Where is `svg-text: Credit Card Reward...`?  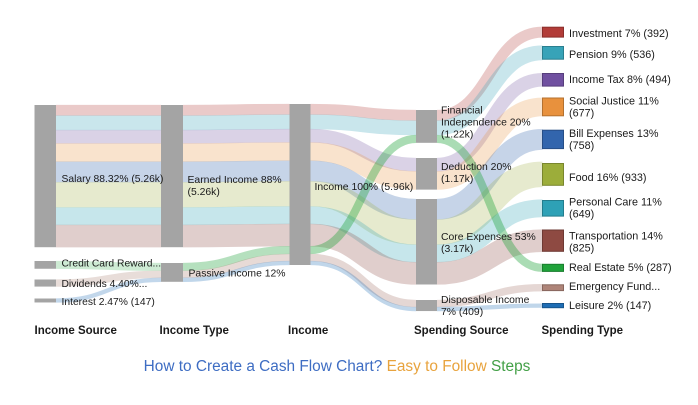 svg-text: Credit Card Reward... is located at coordinates (112, 264).